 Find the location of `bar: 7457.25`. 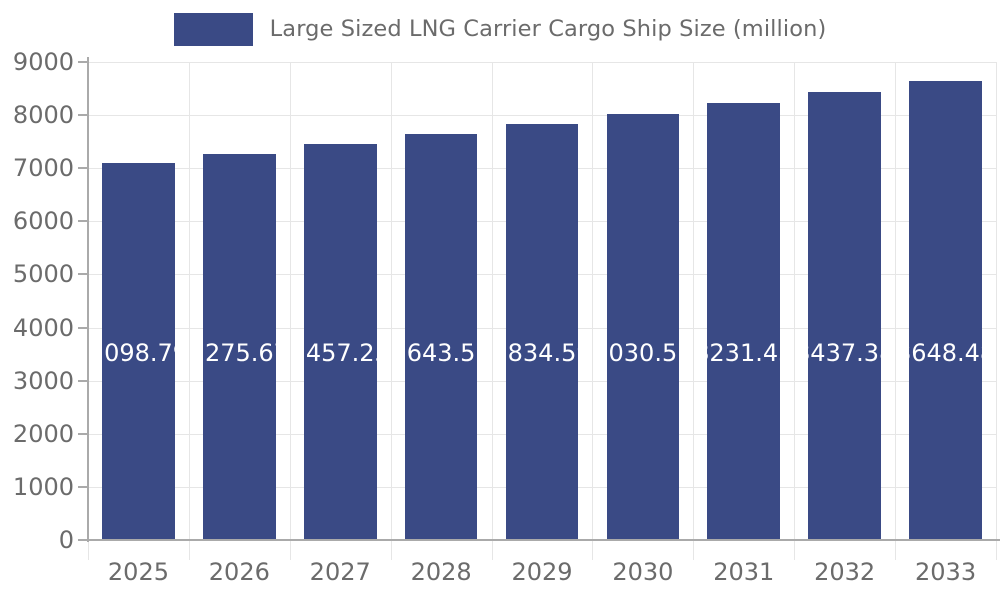

bar: 7457.25 is located at coordinates (340, 341).